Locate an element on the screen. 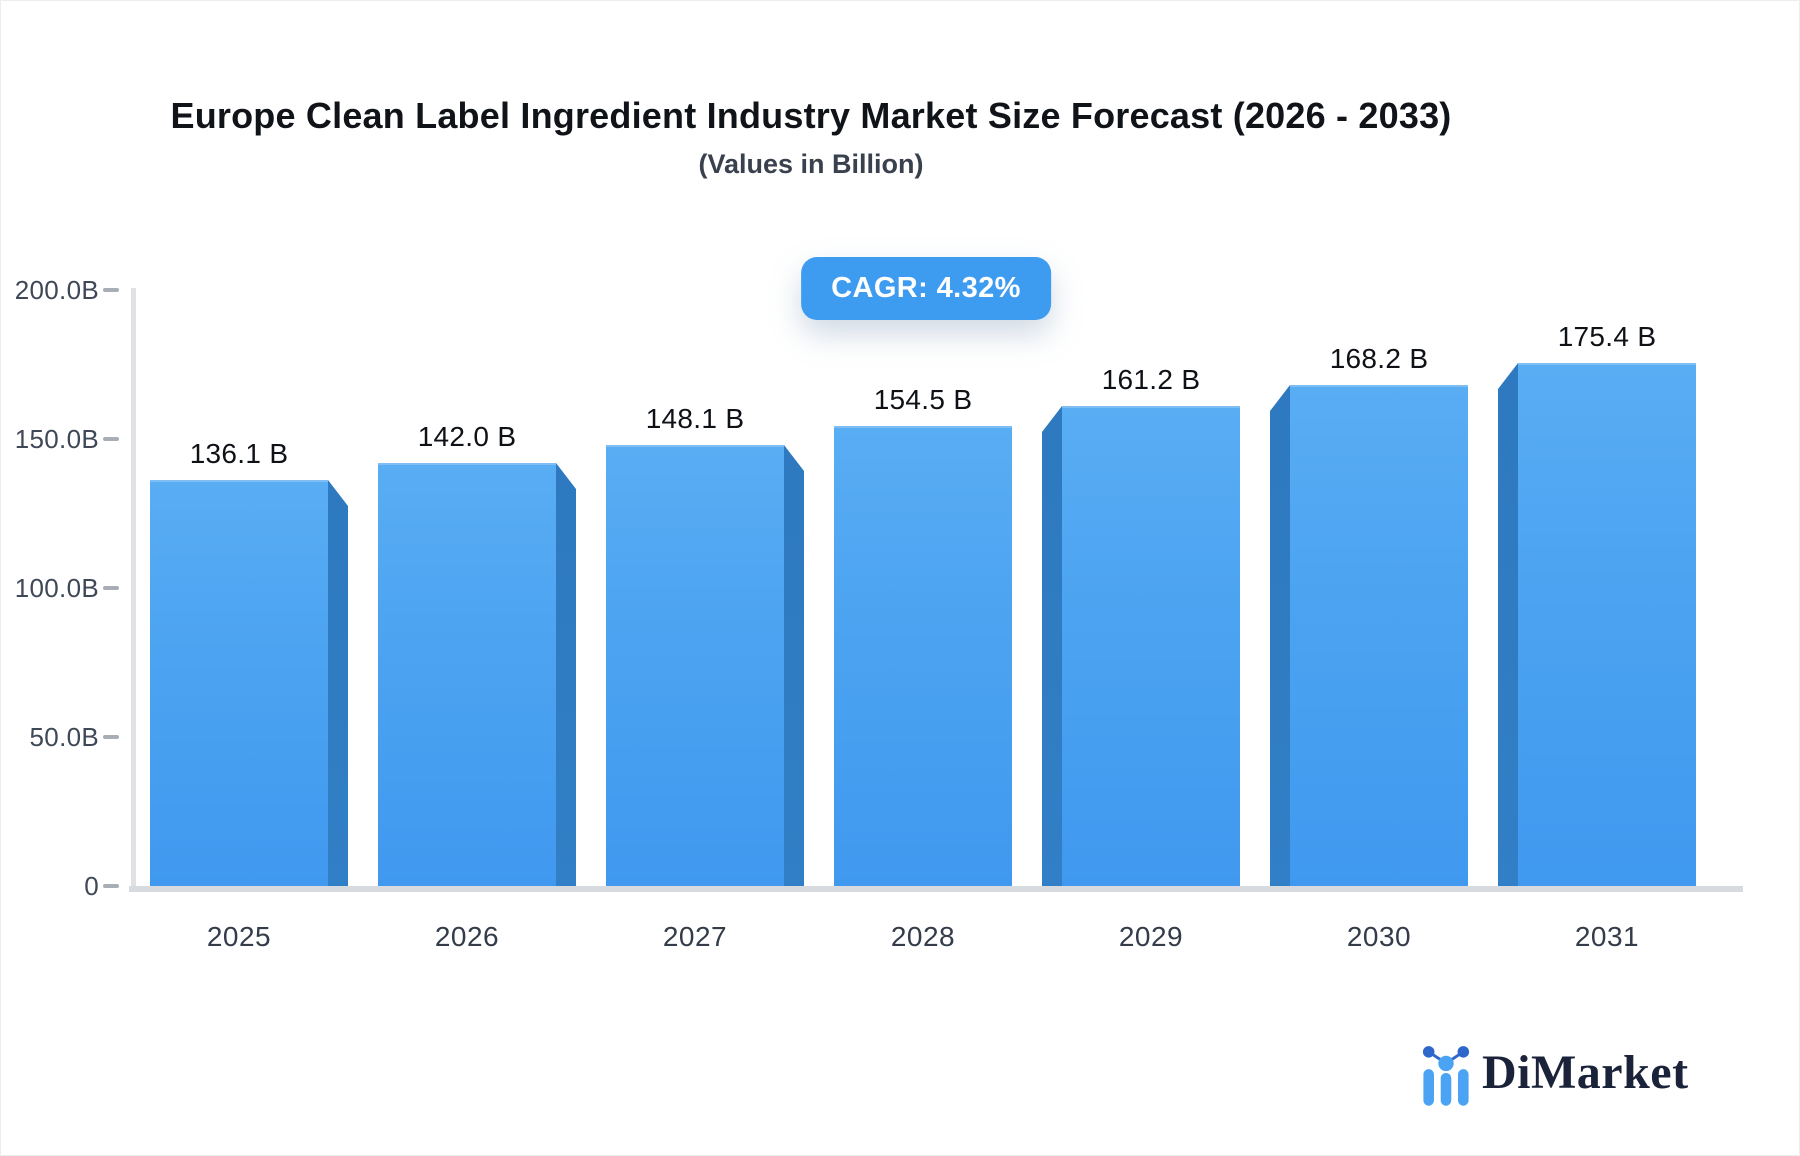  bar-2026 is located at coordinates (467, 674).